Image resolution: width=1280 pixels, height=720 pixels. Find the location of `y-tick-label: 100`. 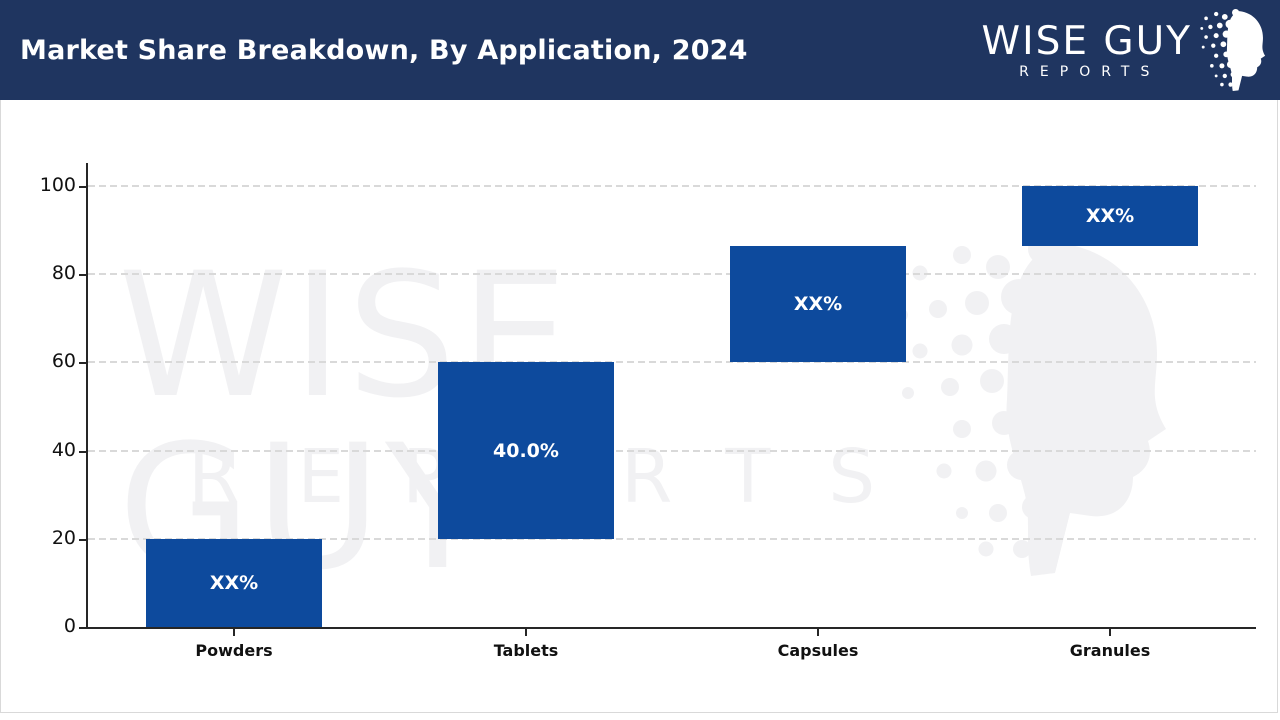

y-tick-label: 100 is located at coordinates (57, 185).